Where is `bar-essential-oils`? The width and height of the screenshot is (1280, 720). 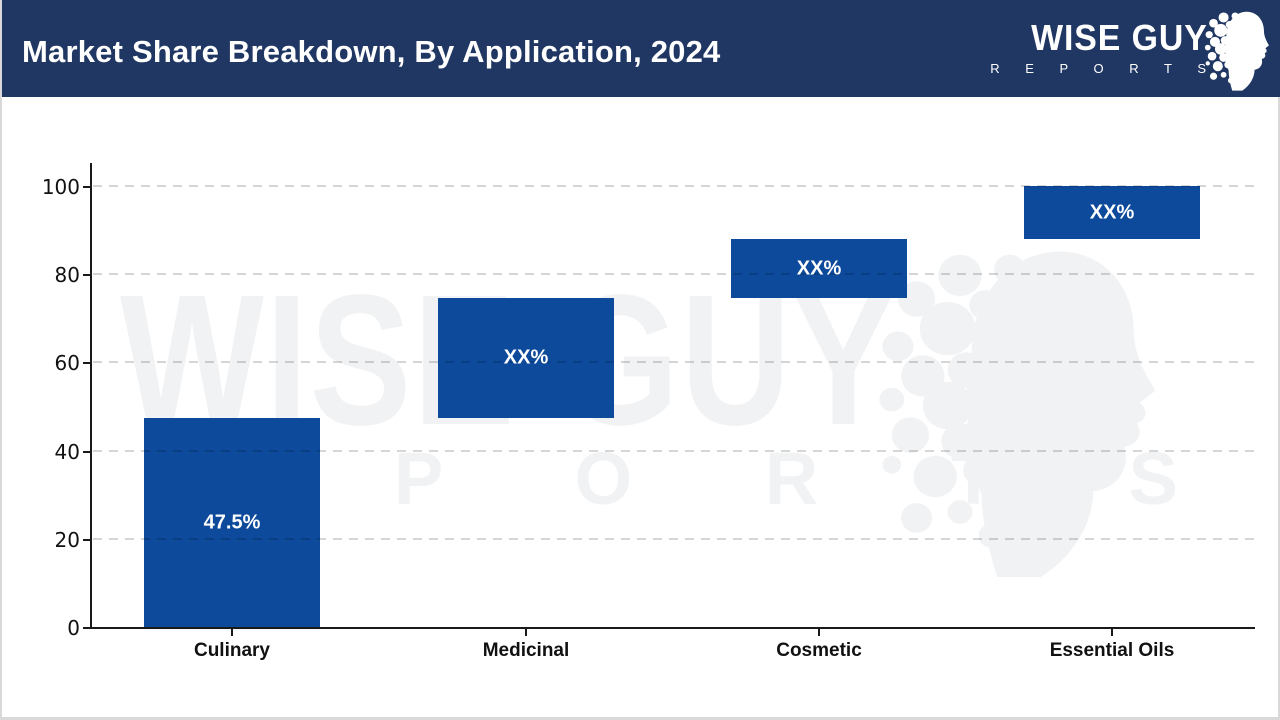 bar-essential-oils is located at coordinates (1112, 212).